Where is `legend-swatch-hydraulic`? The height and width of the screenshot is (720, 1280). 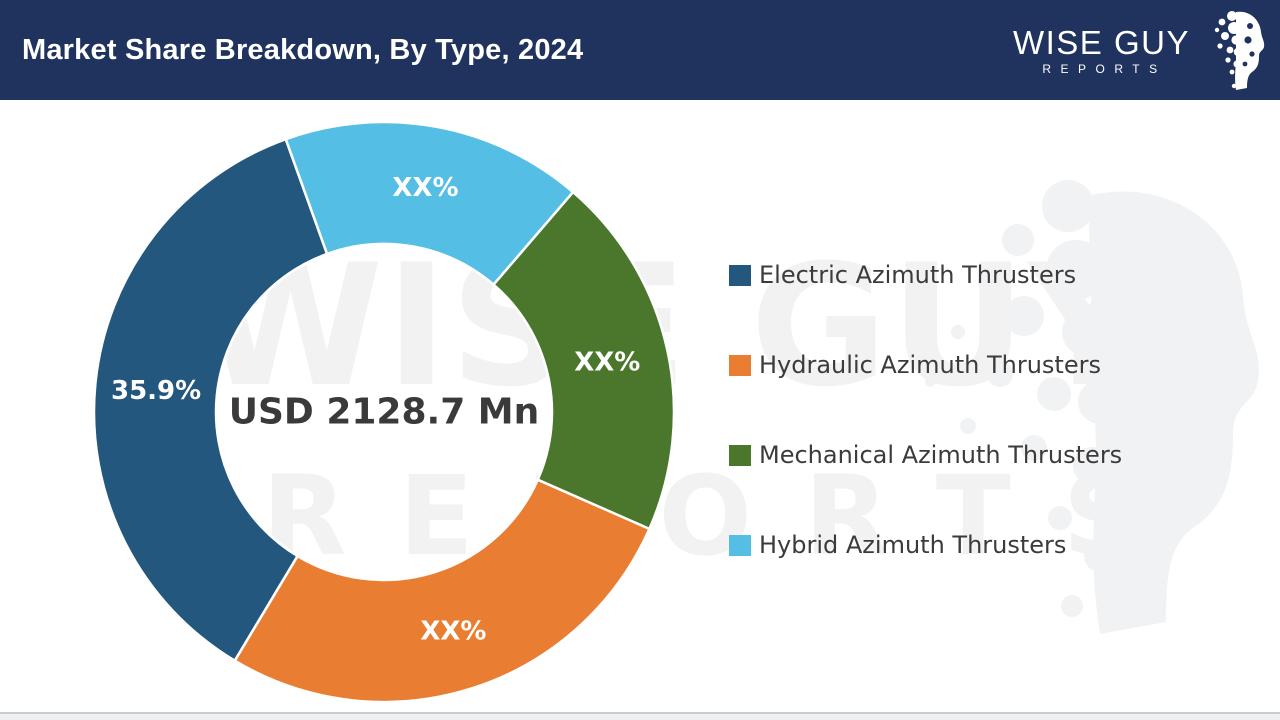 legend-swatch-hydraulic is located at coordinates (740, 365).